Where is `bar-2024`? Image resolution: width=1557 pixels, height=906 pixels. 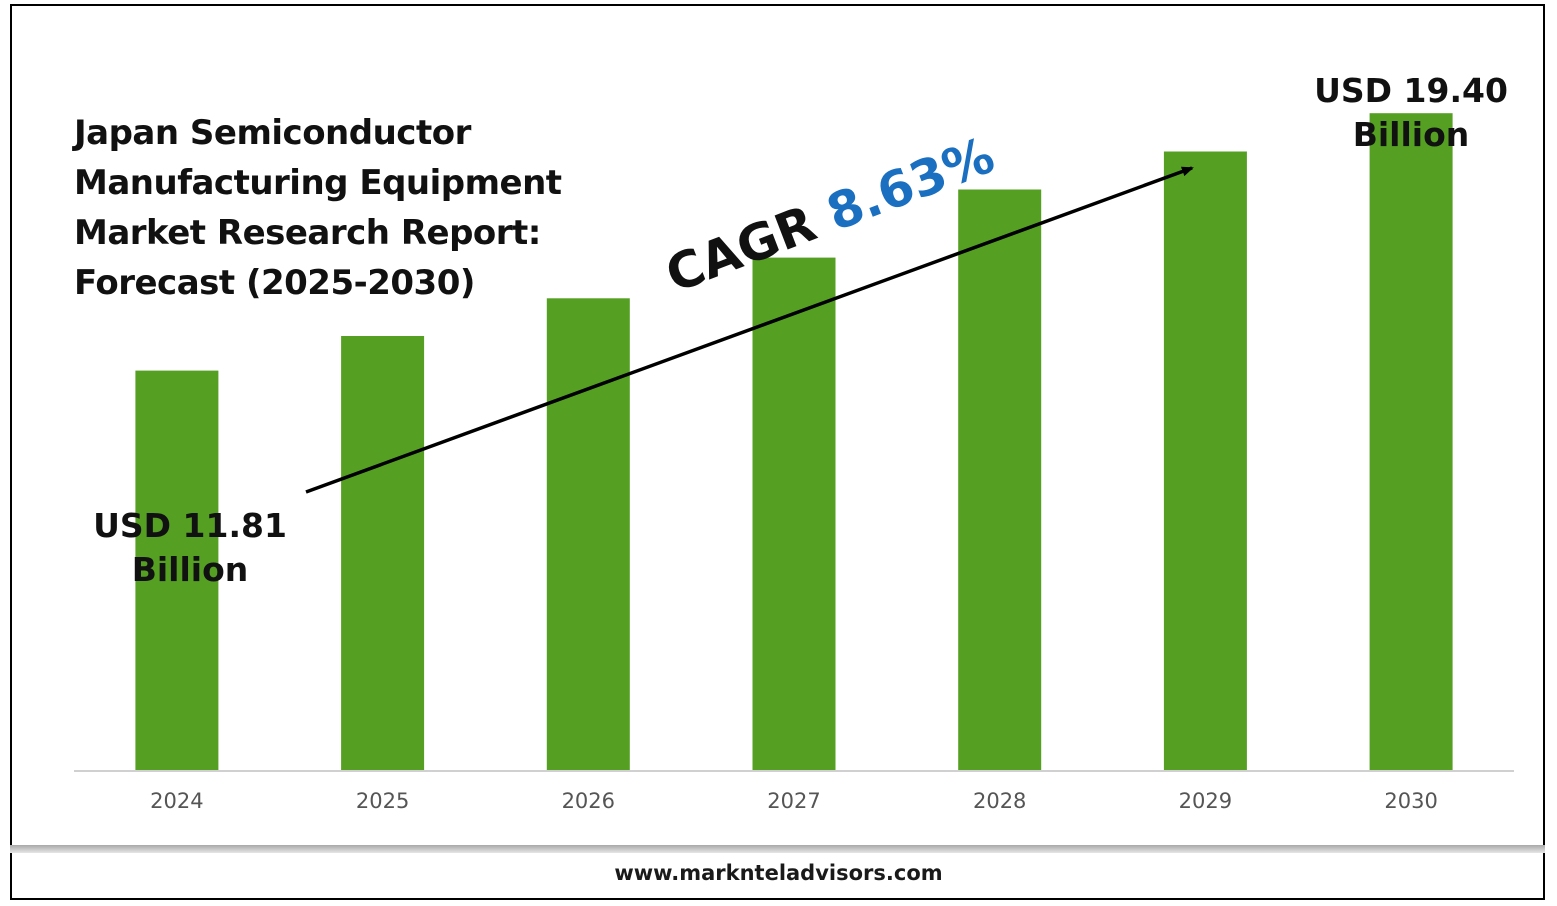
bar-2024 is located at coordinates (177, 570).